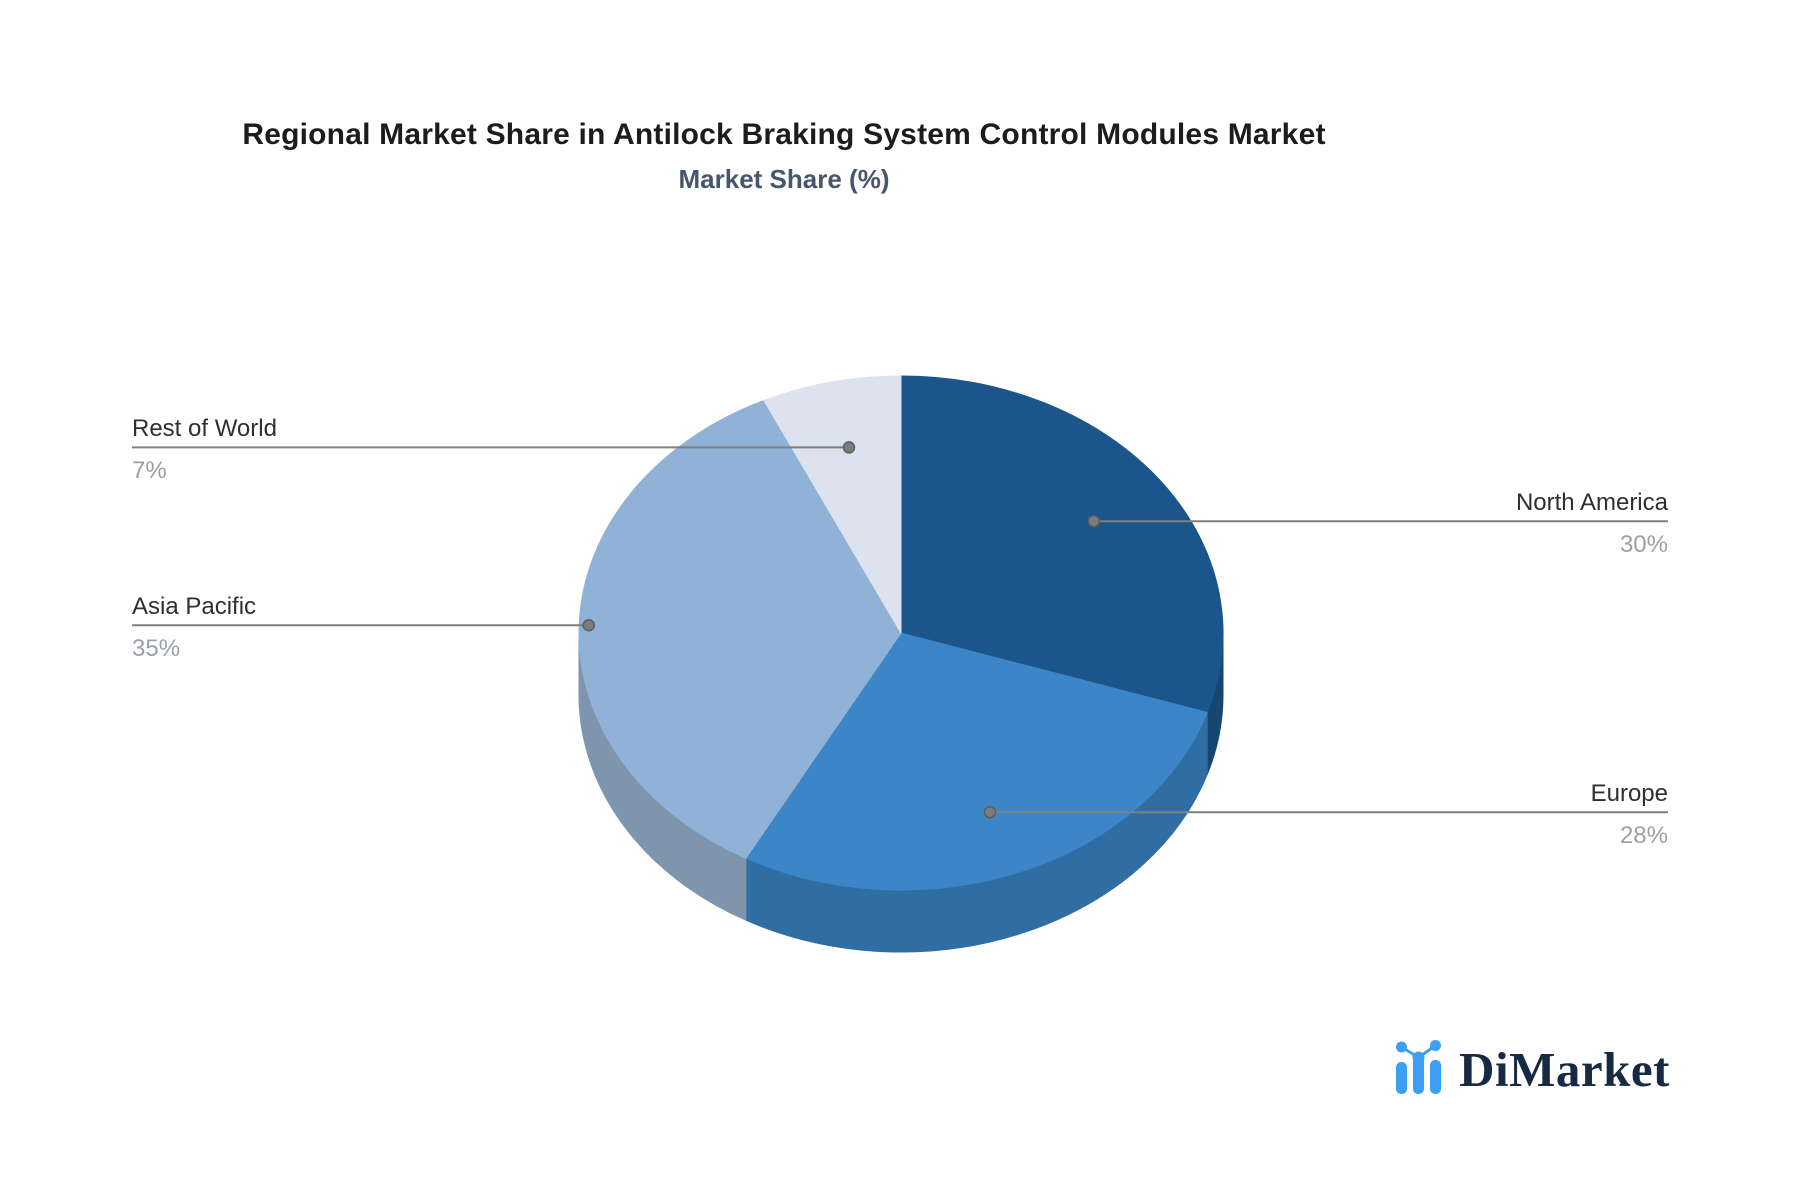  I want to click on leader-dot-europe, so click(990, 812).